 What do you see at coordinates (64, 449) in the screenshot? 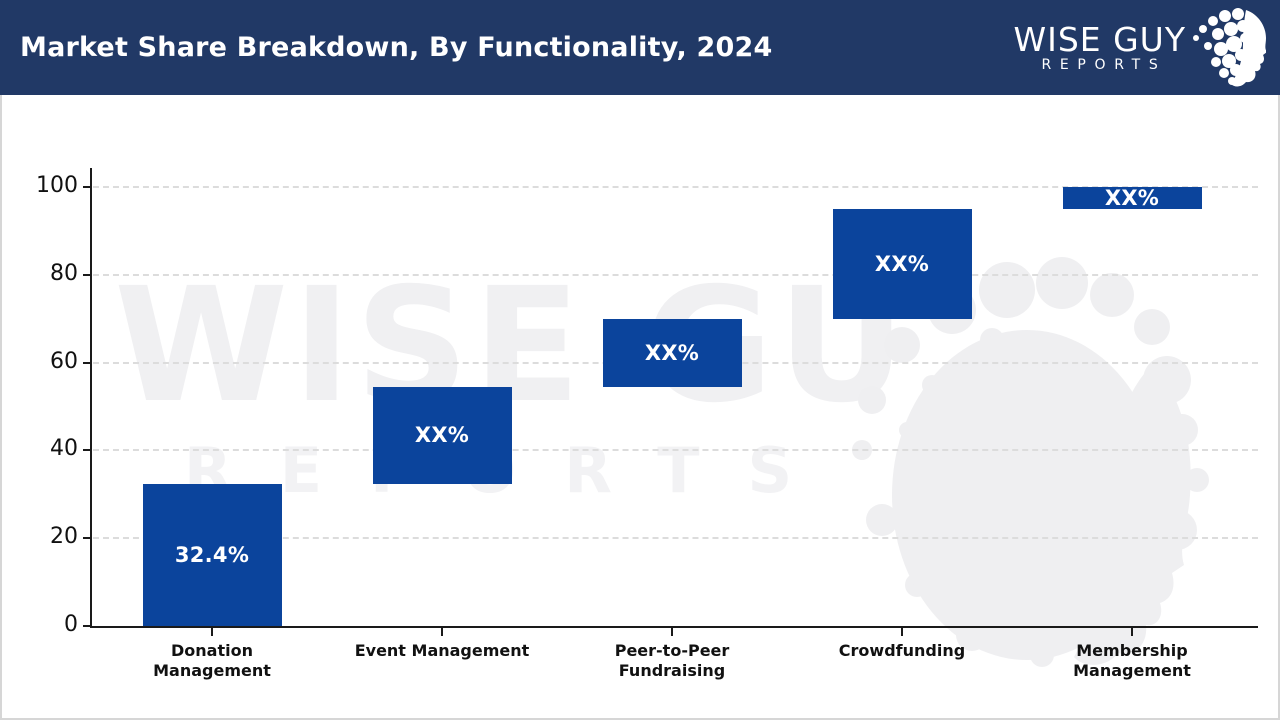
I see `y-tick-label: 40` at bounding box center [64, 449].